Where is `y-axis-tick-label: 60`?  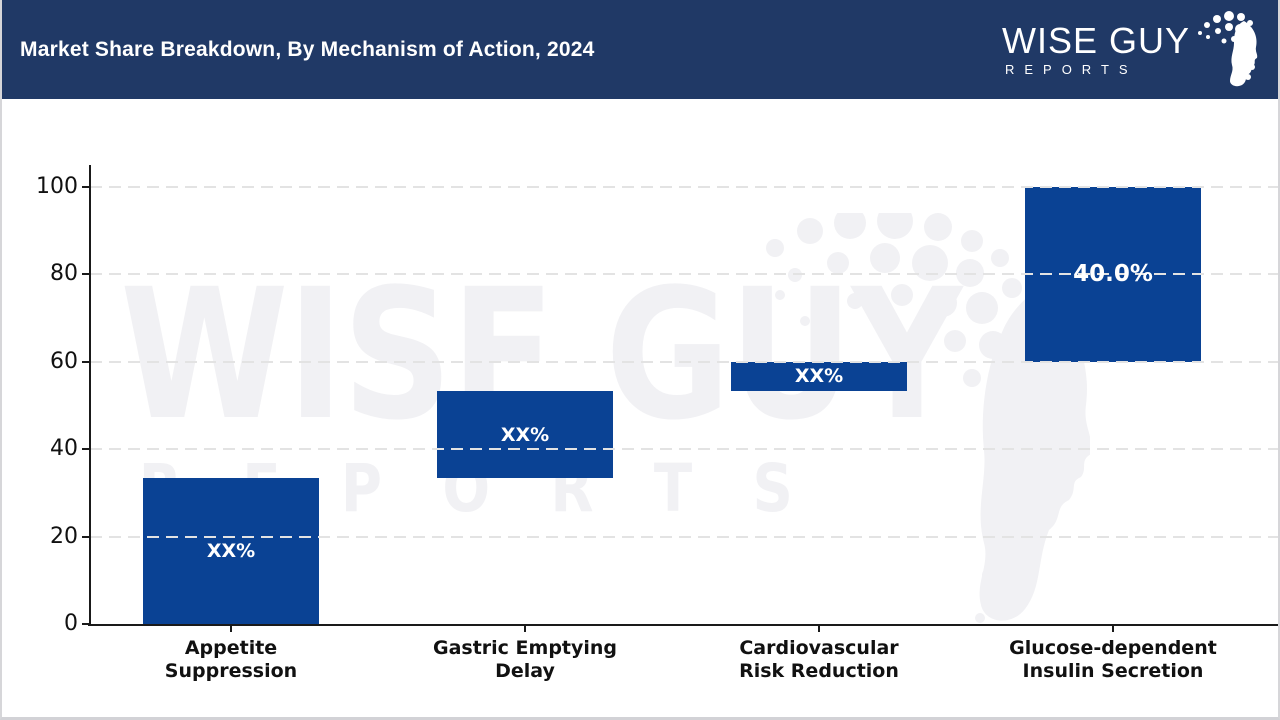 y-axis-tick-label: 60 is located at coordinates (64, 361).